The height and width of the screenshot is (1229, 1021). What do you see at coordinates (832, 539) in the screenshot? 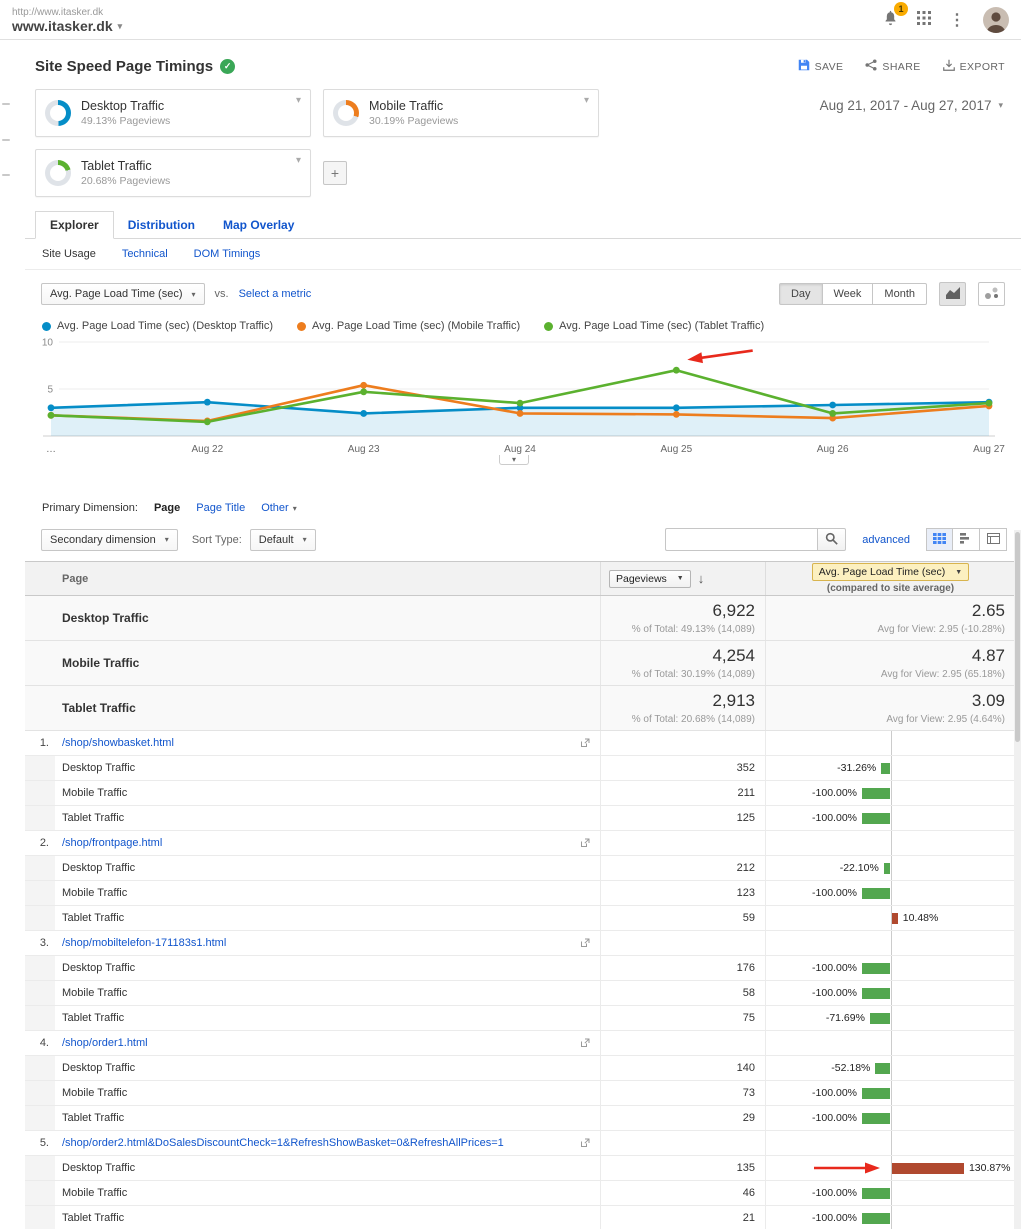
I see `search-button` at bounding box center [832, 539].